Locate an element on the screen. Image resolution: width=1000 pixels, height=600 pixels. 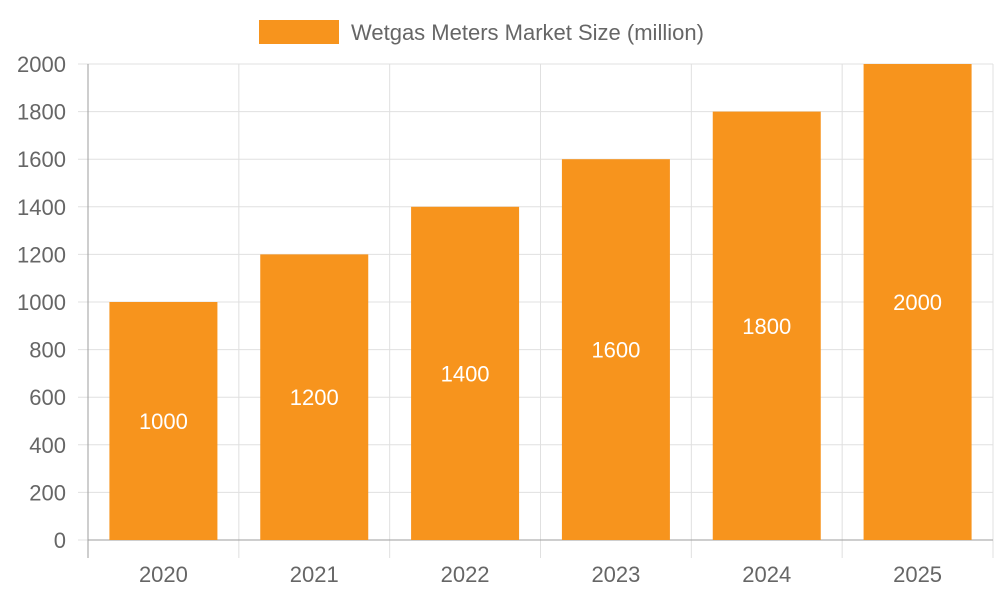
data-label: 1800 is located at coordinates (766, 326).